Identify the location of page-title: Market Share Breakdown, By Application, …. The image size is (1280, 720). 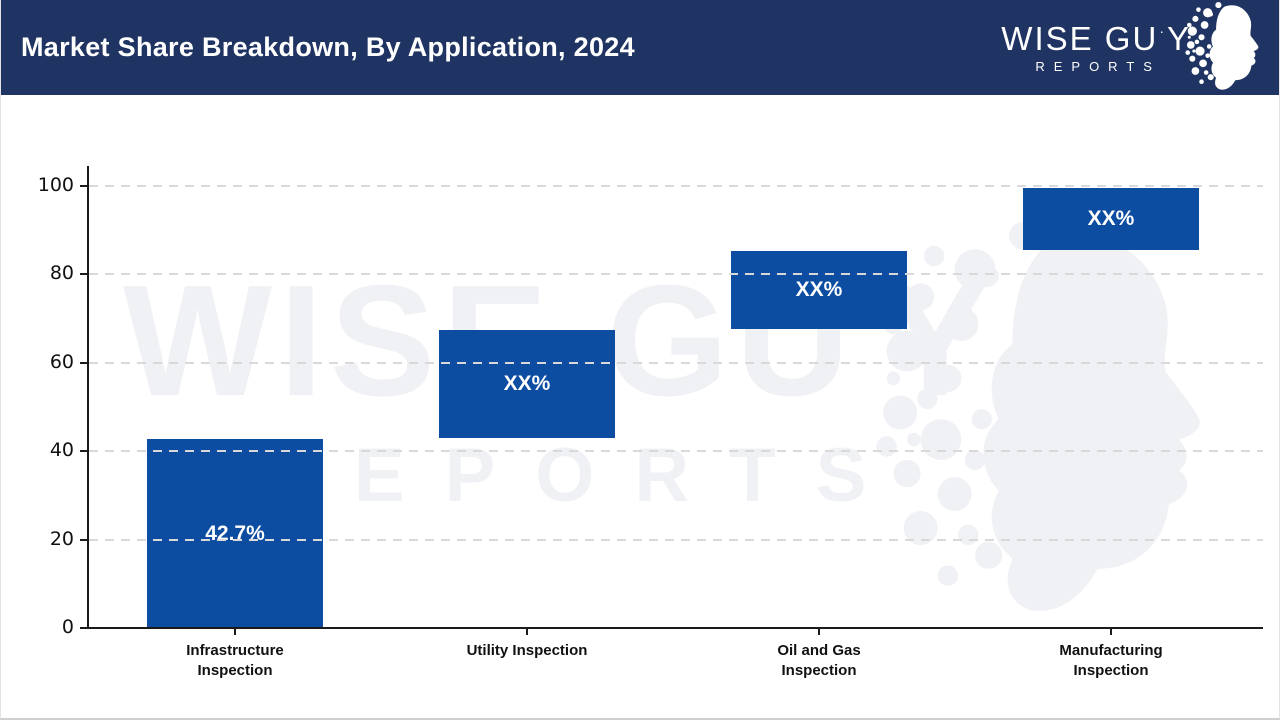
(328, 47).